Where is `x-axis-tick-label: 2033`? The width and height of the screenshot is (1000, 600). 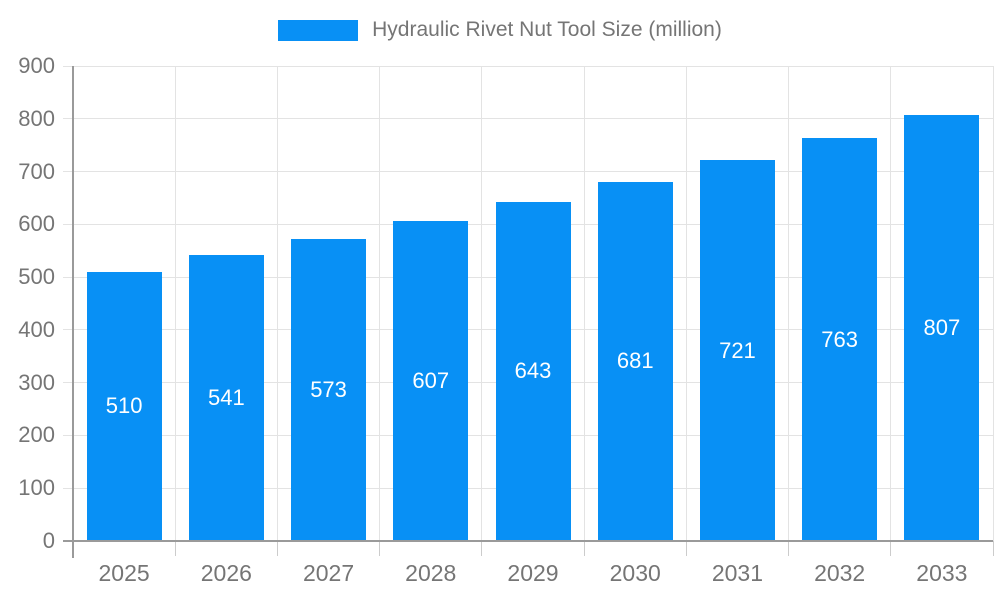
x-axis-tick-label: 2033 is located at coordinates (942, 573).